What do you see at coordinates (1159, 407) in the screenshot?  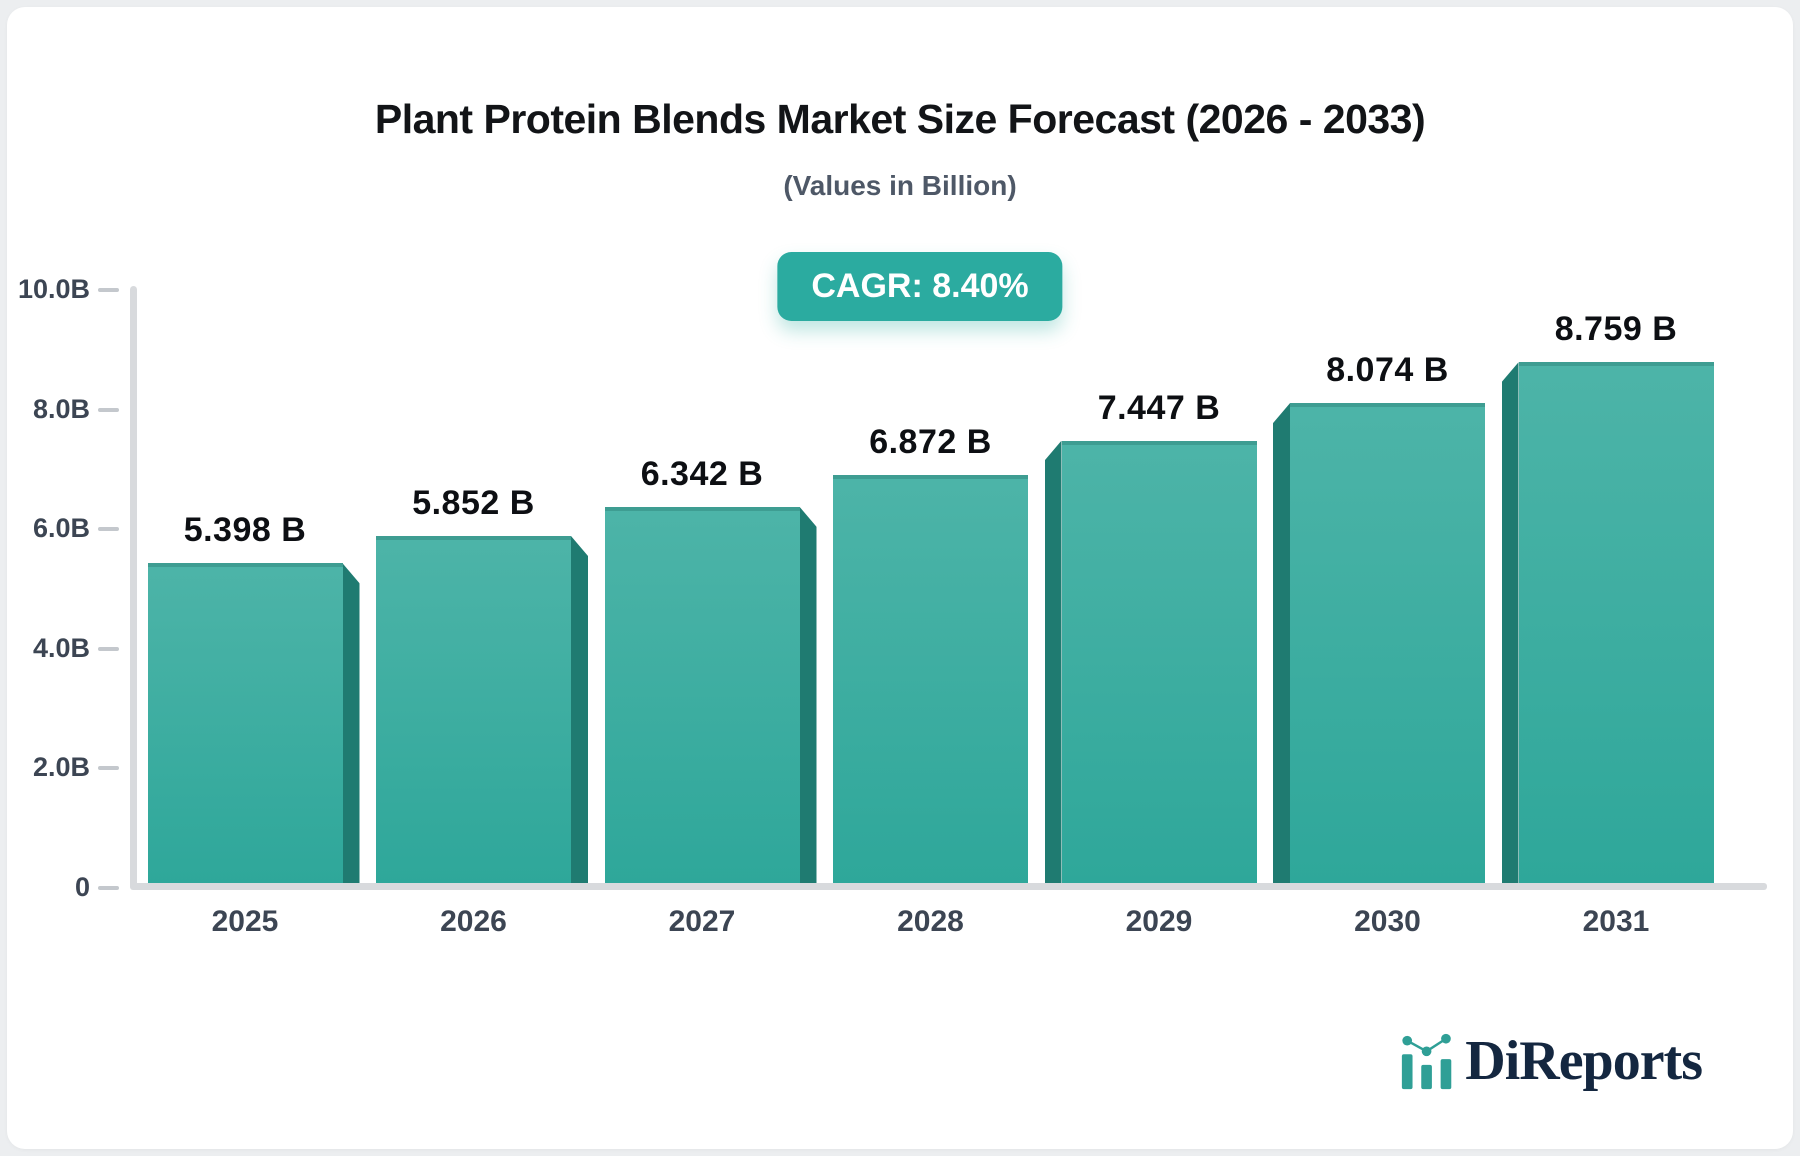 I see `bar-value-label: 7.447 B` at bounding box center [1159, 407].